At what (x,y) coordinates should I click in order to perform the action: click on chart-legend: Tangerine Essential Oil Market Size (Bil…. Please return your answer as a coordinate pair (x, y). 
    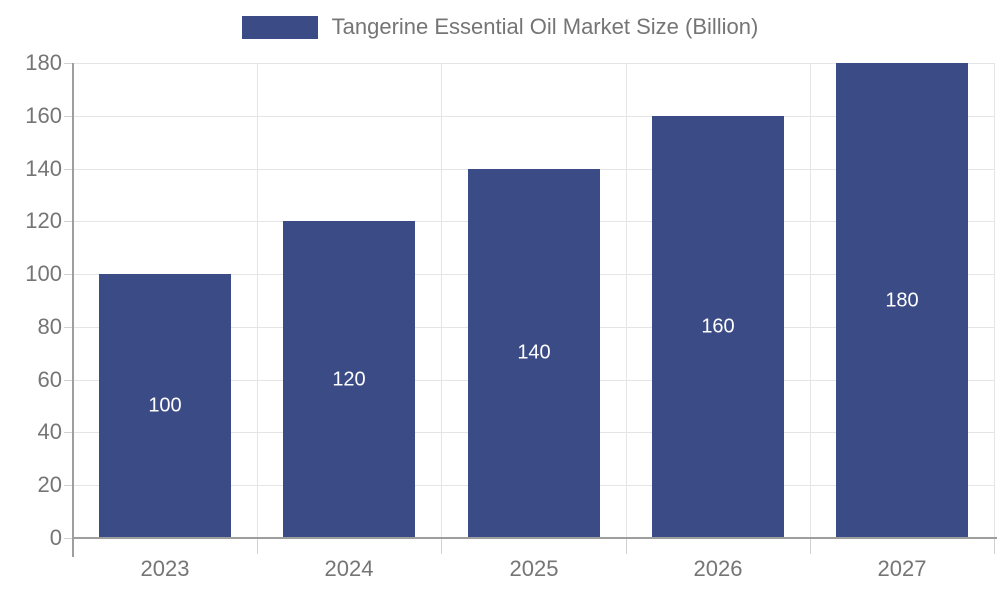
    Looking at the image, I should click on (500, 27).